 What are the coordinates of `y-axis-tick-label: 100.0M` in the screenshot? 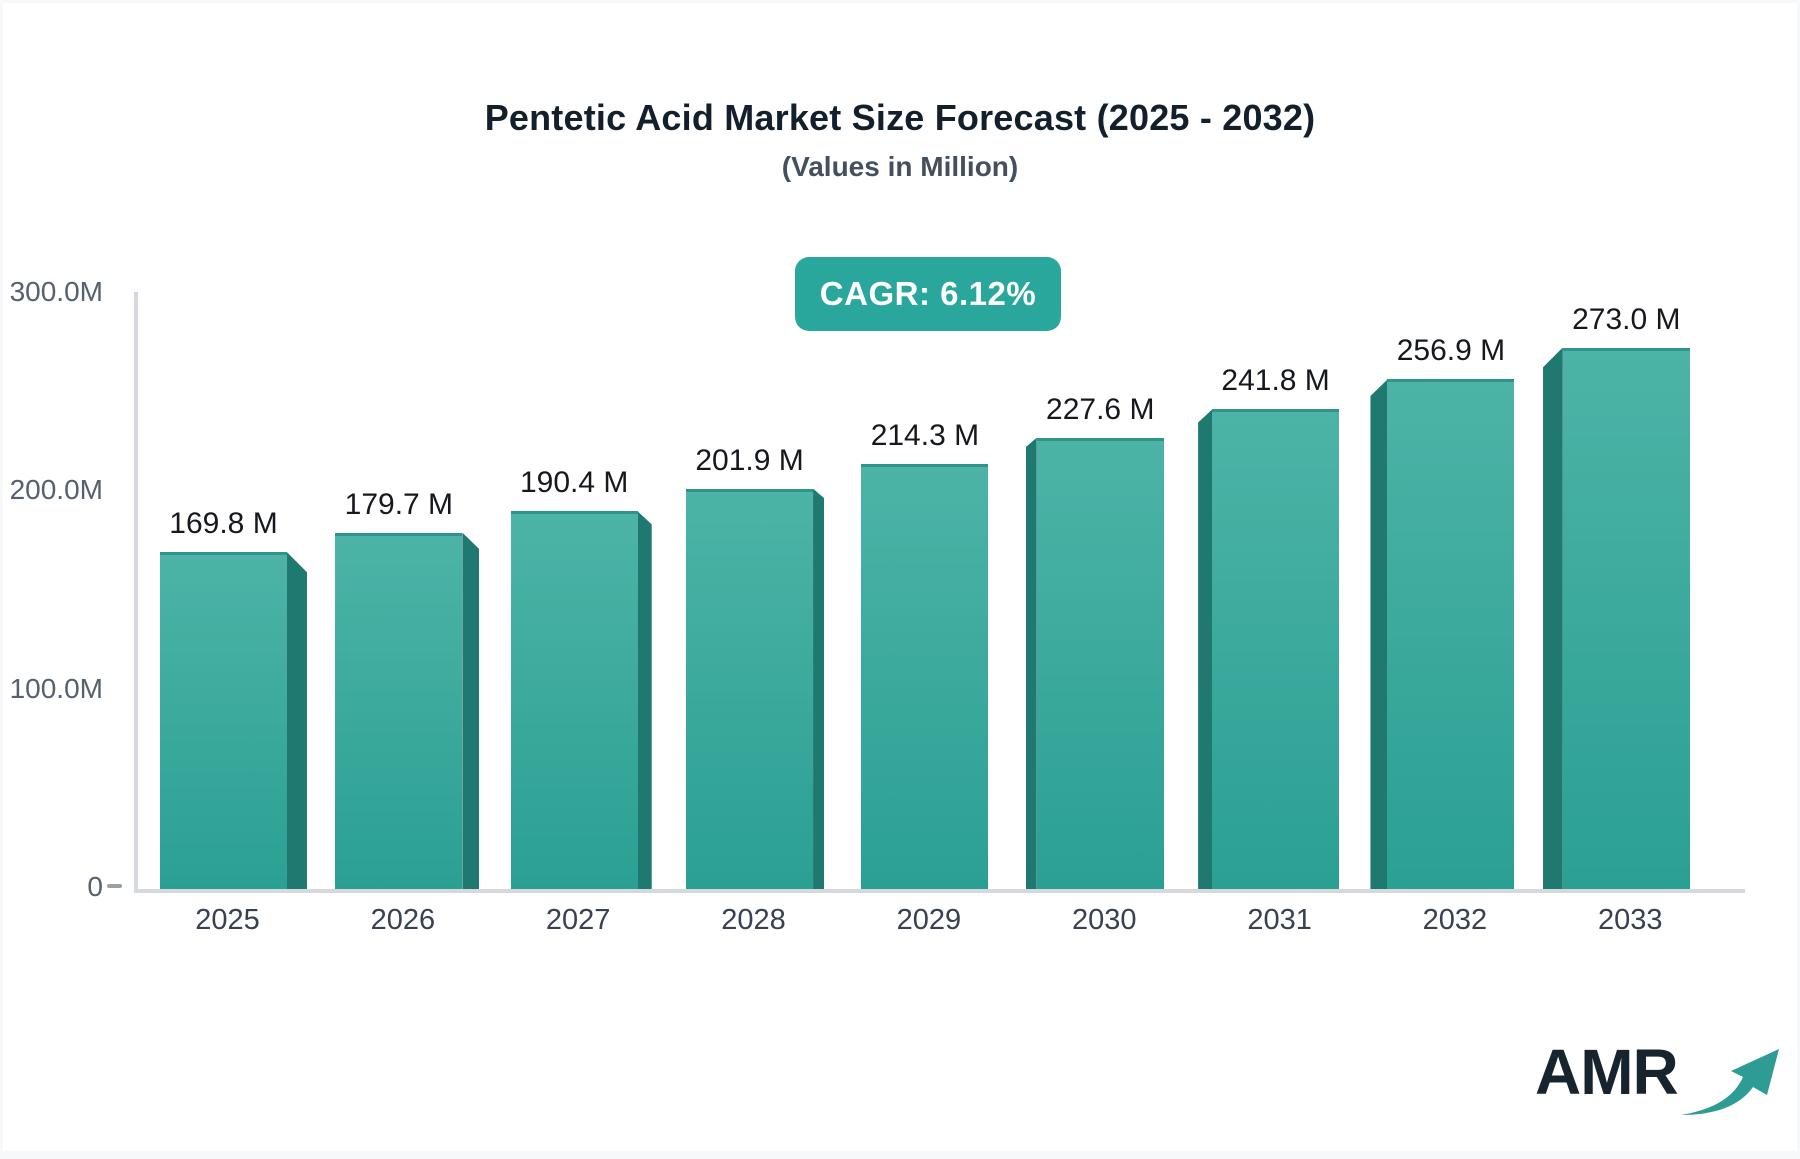 It's located at (56, 688).